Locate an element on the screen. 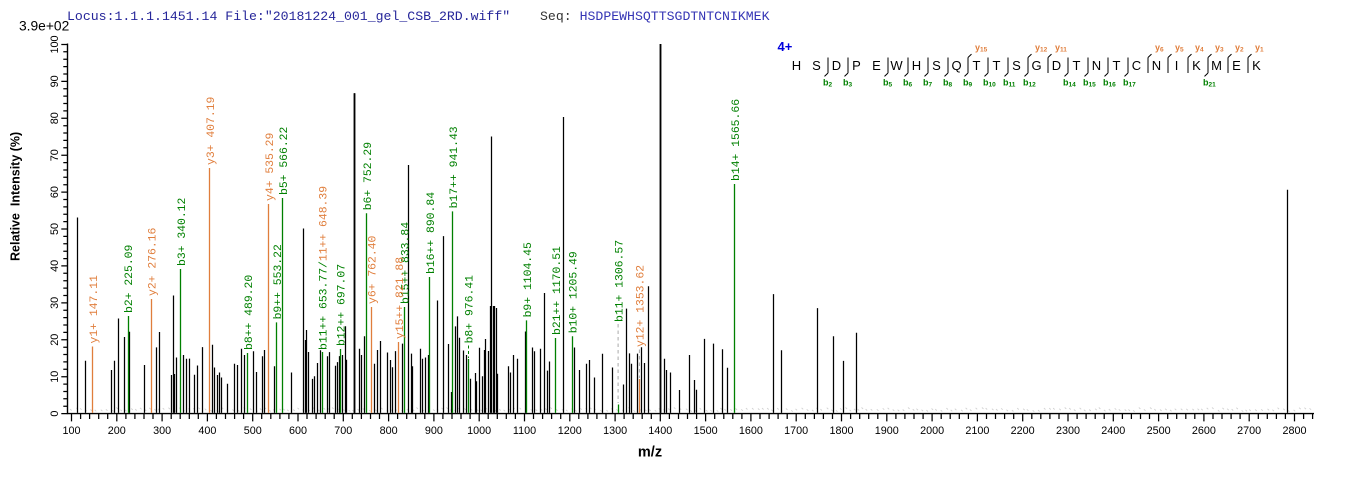  svg-text: y6+ 762.40 is located at coordinates (374, 269).